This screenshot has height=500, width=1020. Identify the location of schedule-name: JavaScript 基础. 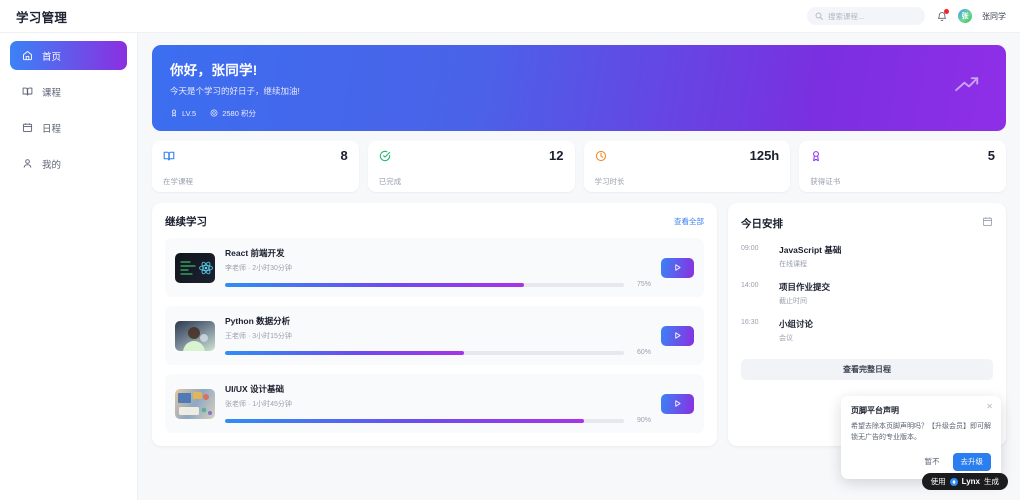
(810, 250).